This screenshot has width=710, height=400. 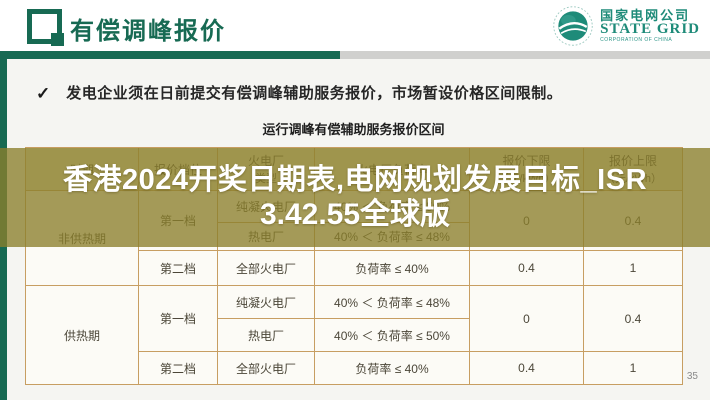 I want to click on logo-cn-name: 国家电网公司, so click(x=645, y=15).